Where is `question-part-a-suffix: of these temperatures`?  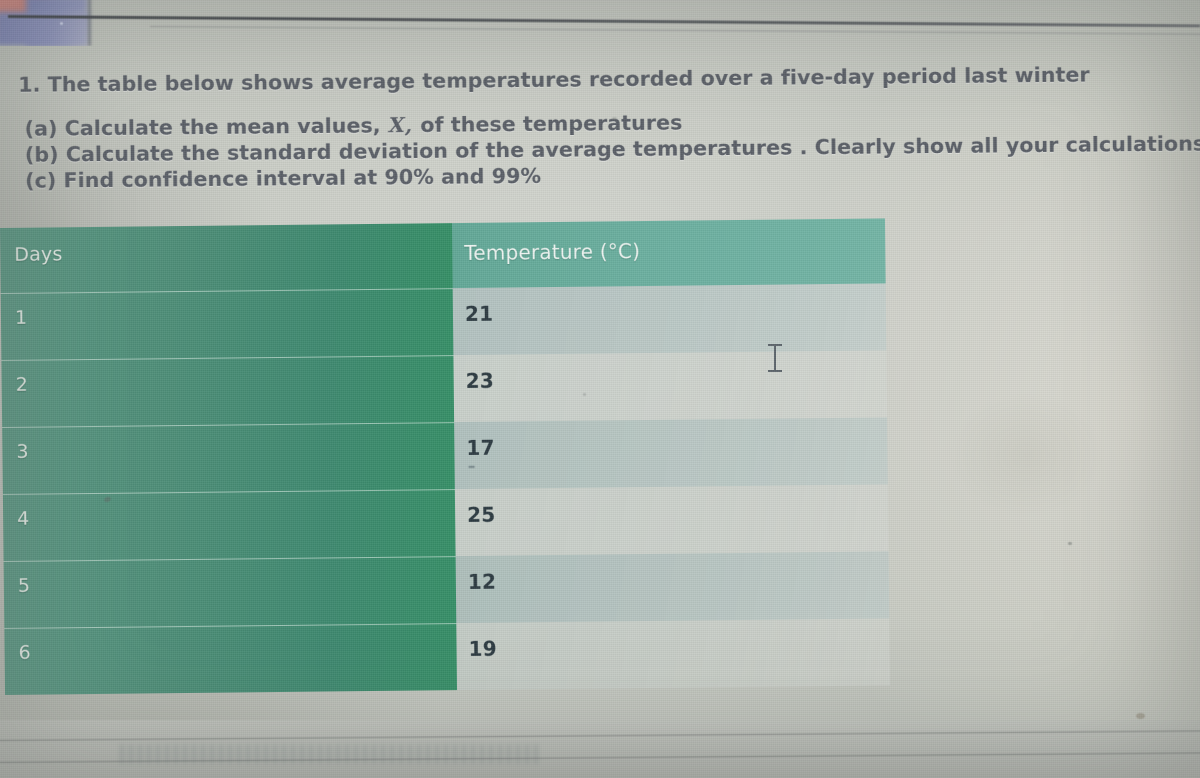 question-part-a-suffix: of these temperatures is located at coordinates (551, 123).